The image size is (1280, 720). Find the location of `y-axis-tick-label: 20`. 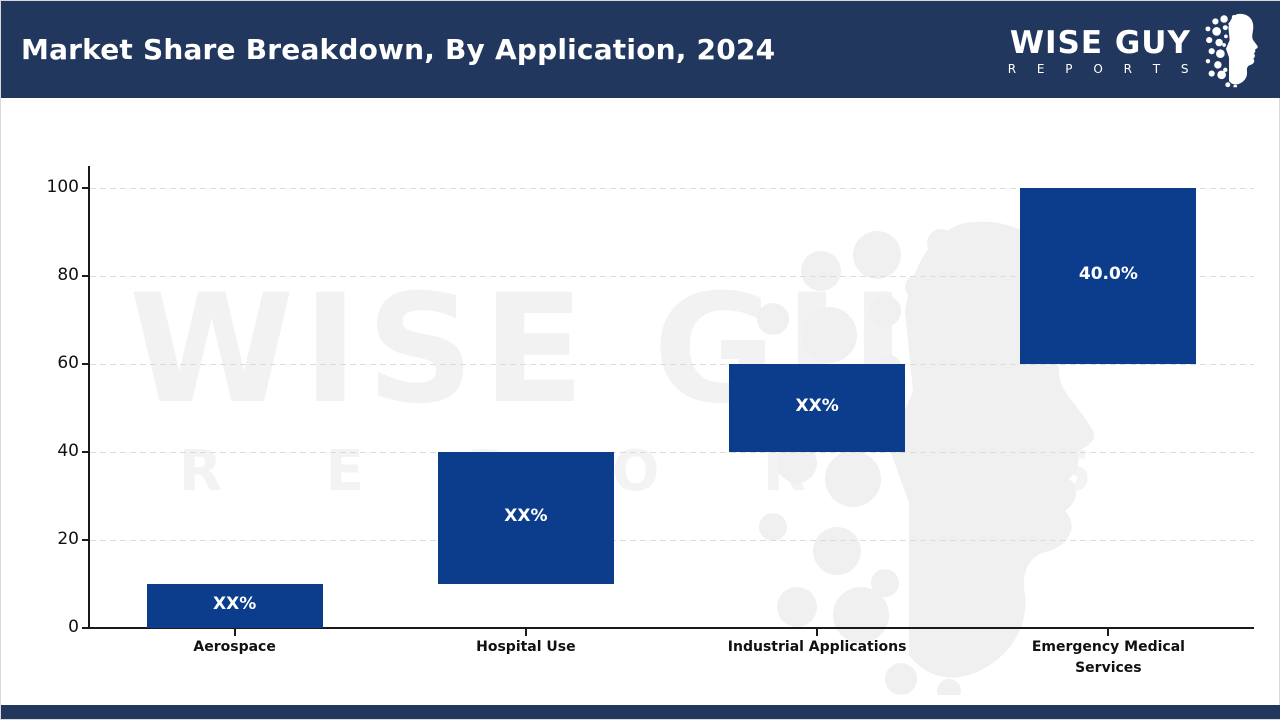

y-axis-tick-label: 20 is located at coordinates (68, 539).